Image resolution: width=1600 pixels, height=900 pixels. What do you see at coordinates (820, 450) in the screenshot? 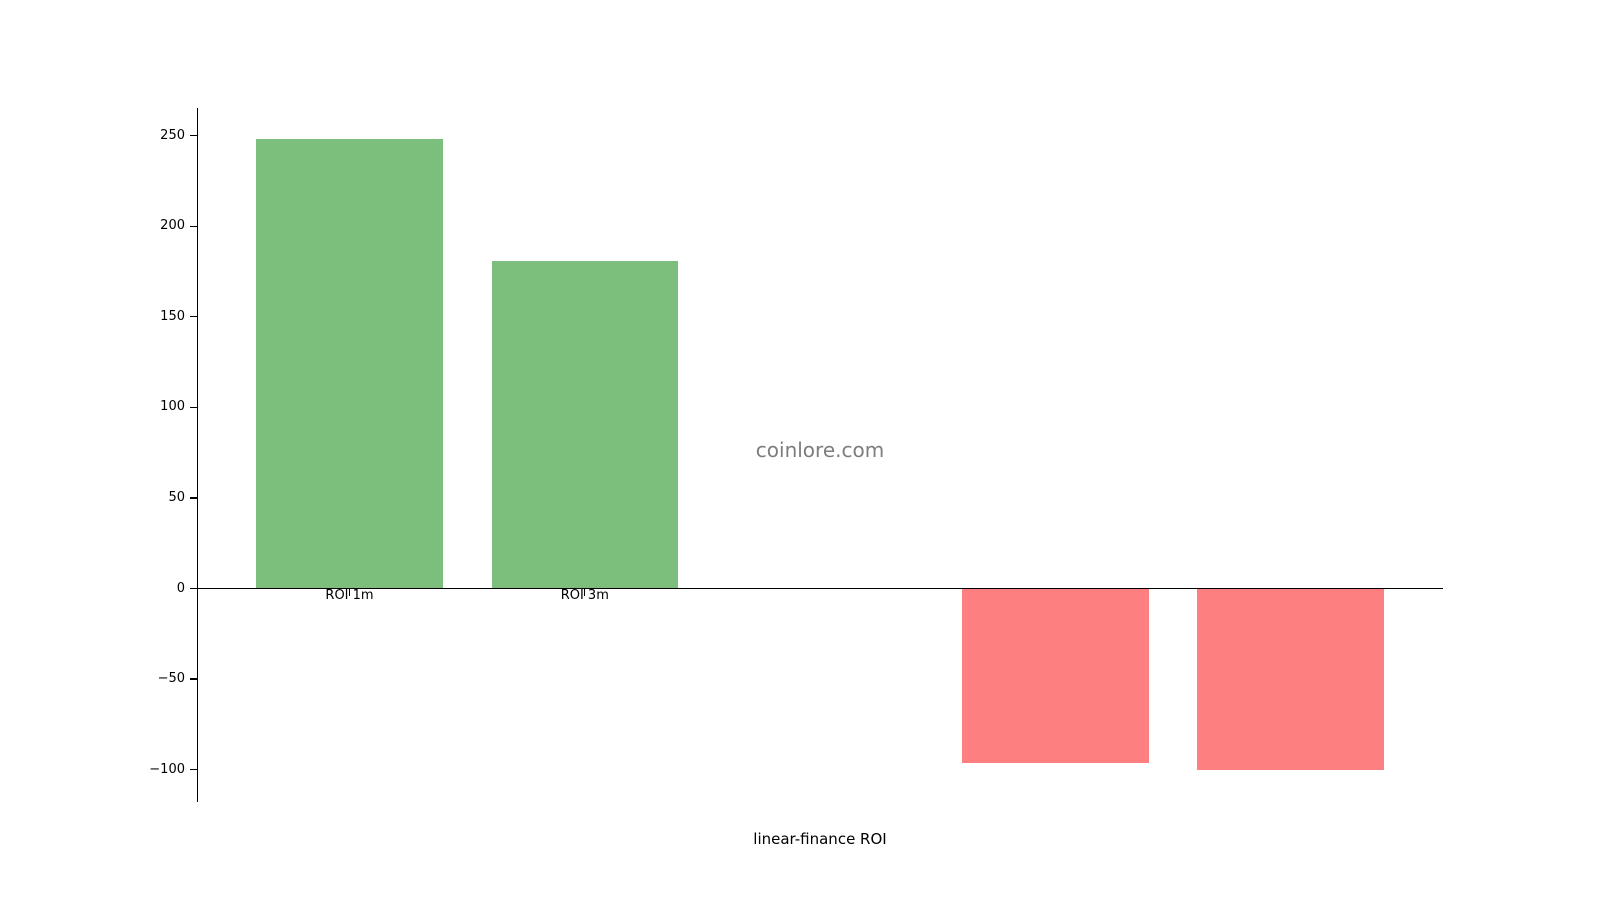
I see `watermark-text: coinlore.com` at bounding box center [820, 450].